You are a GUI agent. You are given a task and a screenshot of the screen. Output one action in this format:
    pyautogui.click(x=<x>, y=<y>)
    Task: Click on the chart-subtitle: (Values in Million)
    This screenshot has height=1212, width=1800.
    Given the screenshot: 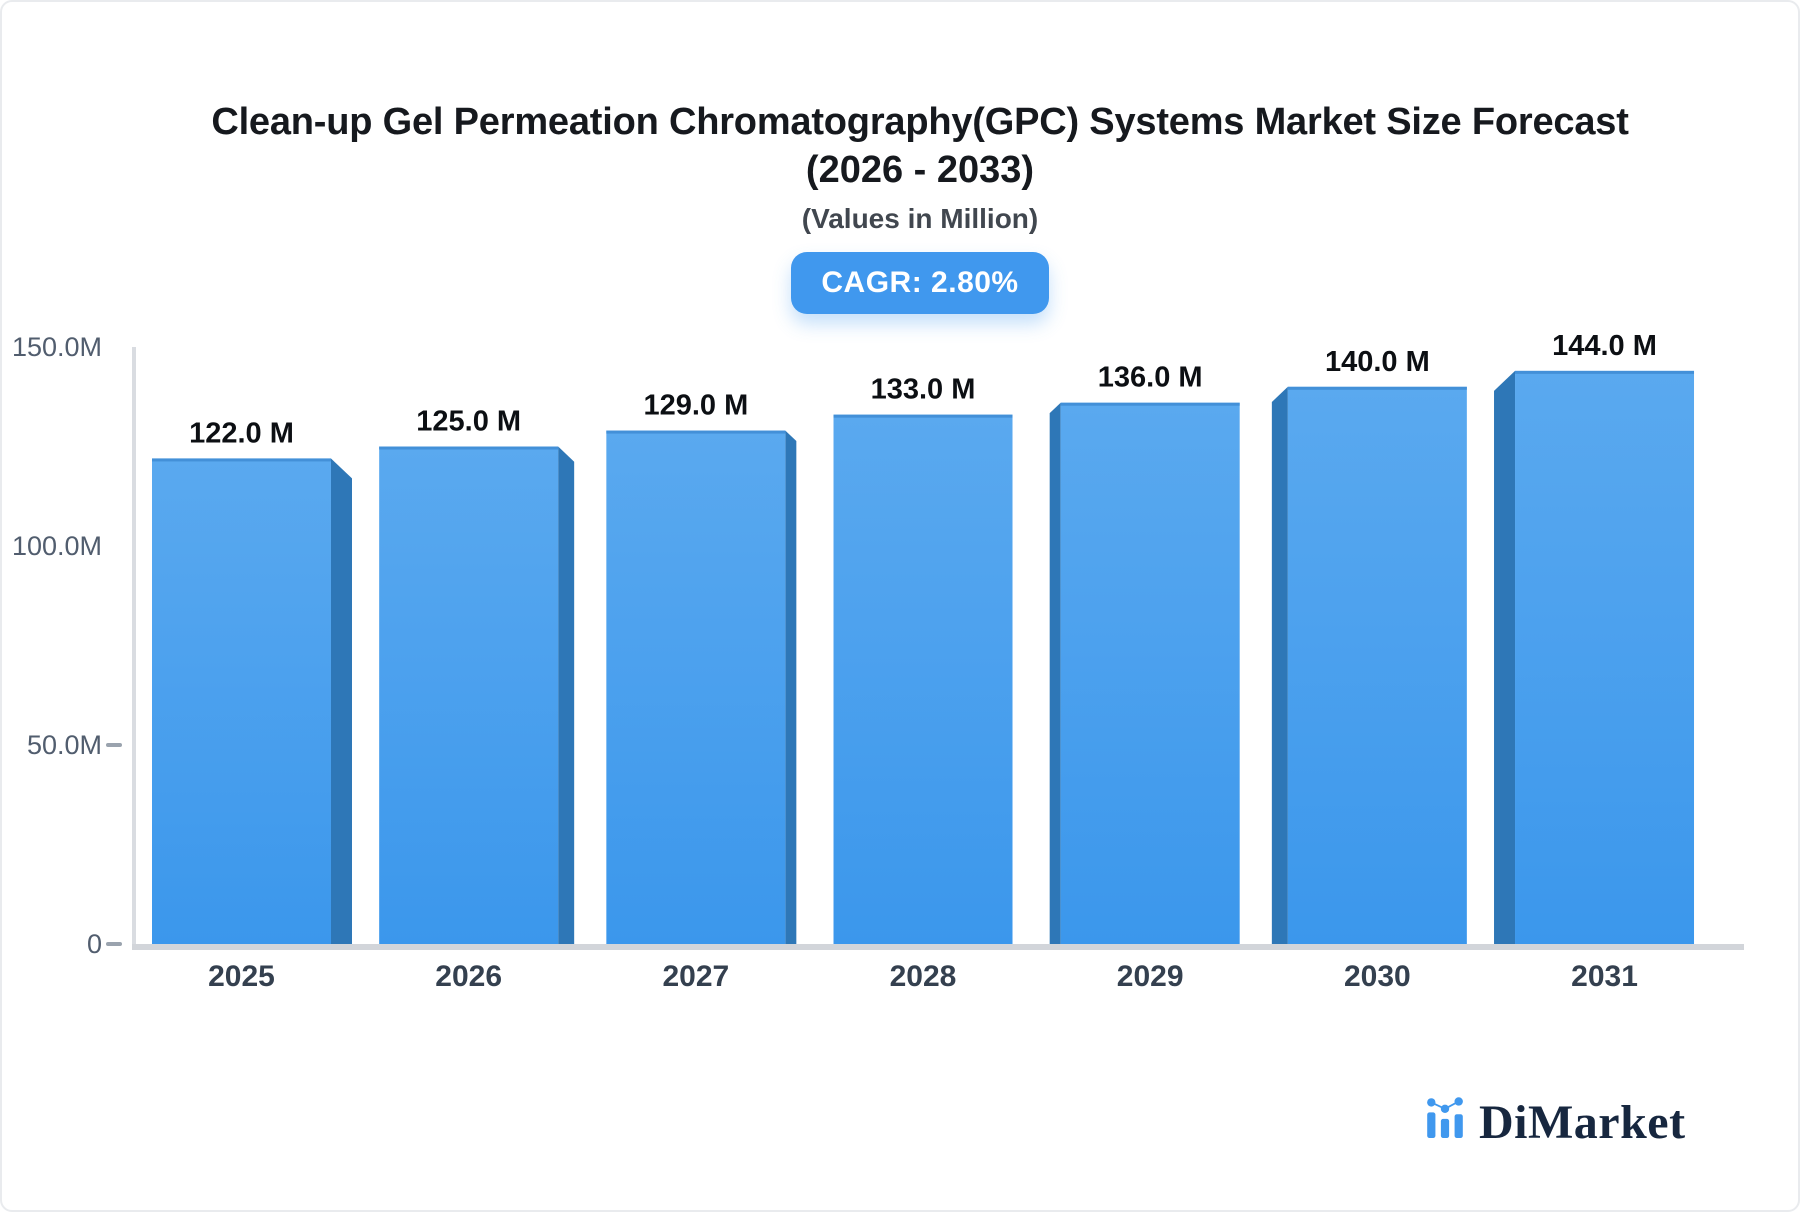 What is the action you would take?
    pyautogui.click(x=920, y=218)
    